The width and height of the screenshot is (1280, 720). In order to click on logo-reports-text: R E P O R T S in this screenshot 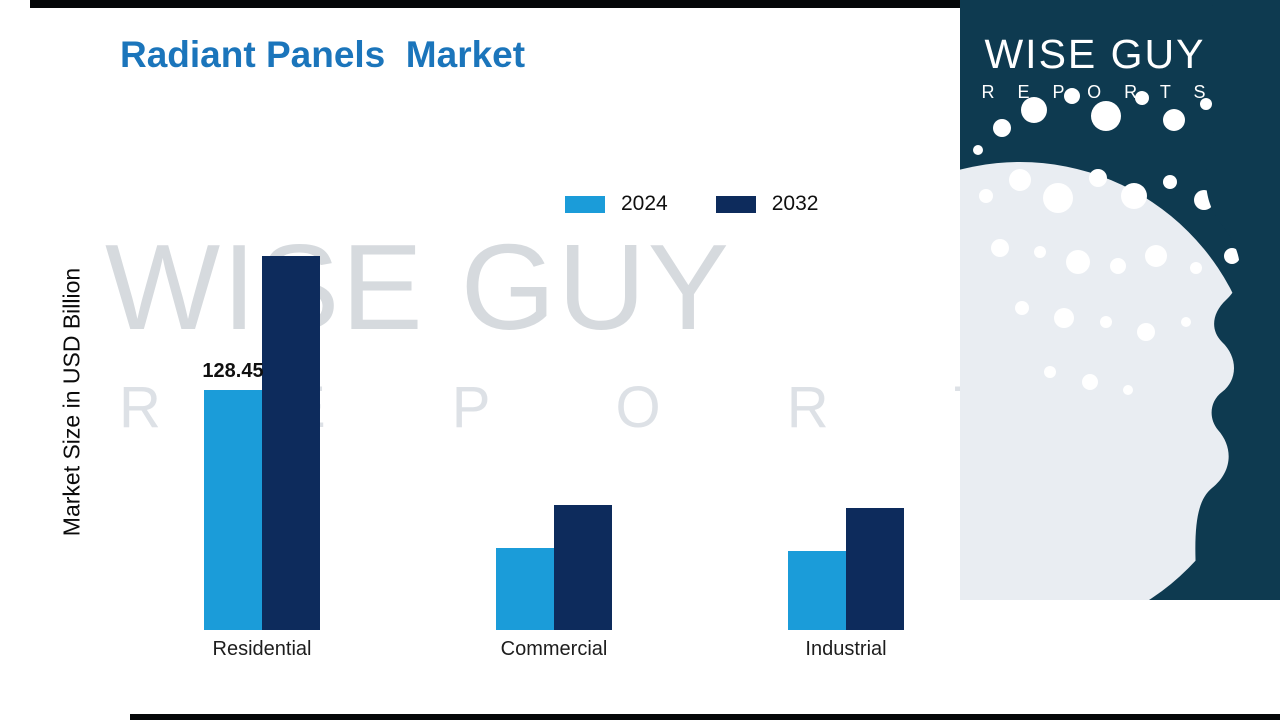, I will do `click(1098, 92)`.